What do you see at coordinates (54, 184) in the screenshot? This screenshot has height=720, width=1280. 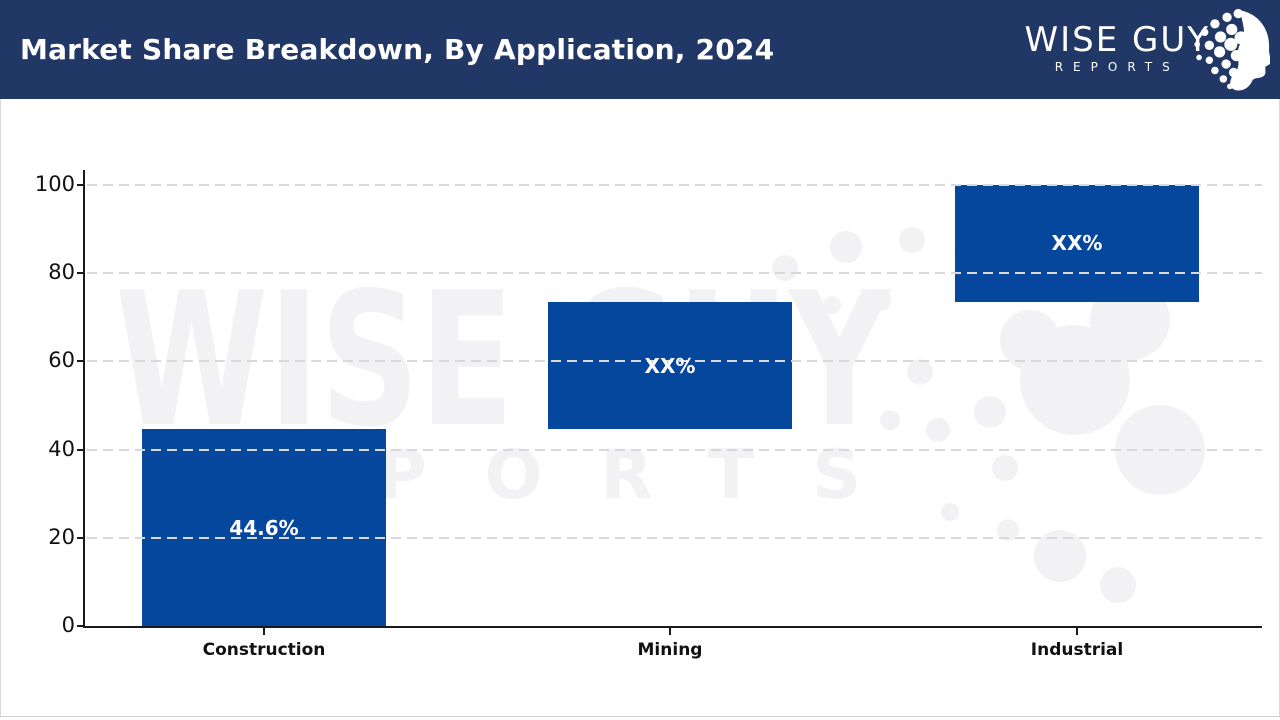 I see `y-axis-tick-label: 100` at bounding box center [54, 184].